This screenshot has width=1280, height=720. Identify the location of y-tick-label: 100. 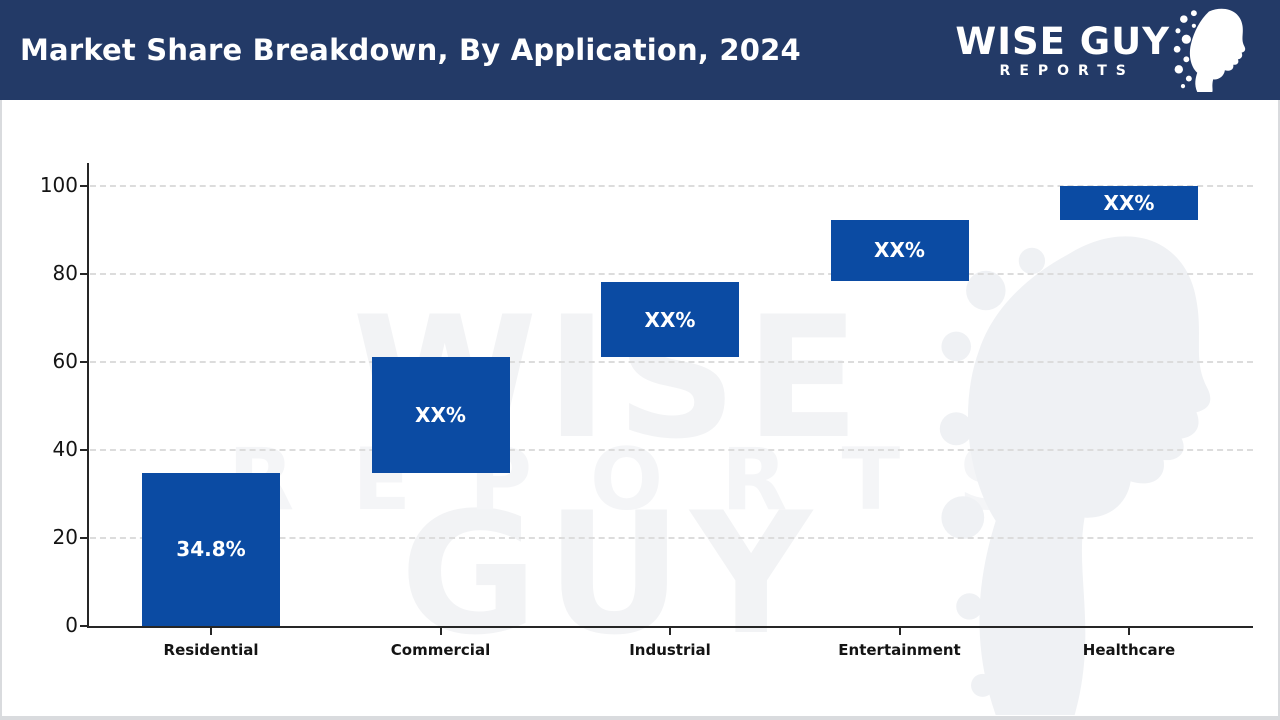
(58, 185).